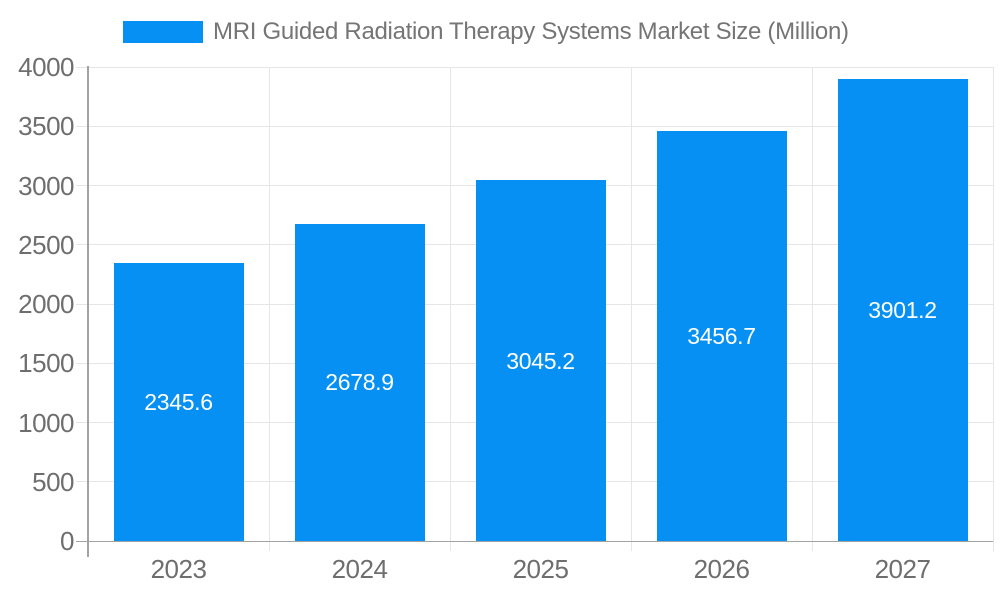  Describe the element at coordinates (46, 185) in the screenshot. I see `y-axis-tick-label: 3000` at that location.